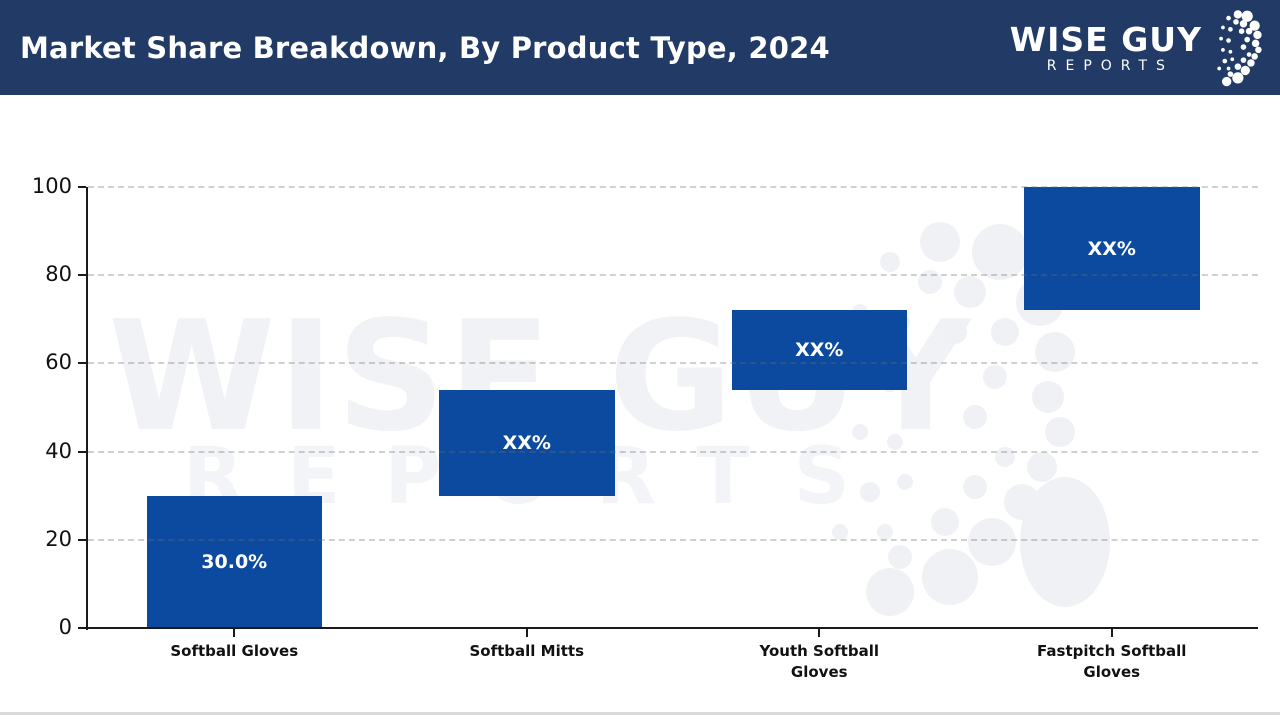  I want to click on bar-value-label: 30.0%, so click(234, 561).